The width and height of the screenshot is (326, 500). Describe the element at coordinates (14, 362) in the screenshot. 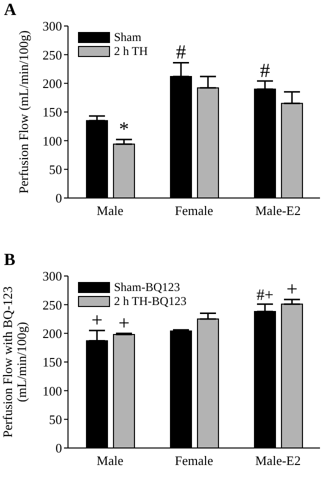

I see `y-axis-title: Perfusion Flow with BQ-123 (mL/min/100g)` at that location.